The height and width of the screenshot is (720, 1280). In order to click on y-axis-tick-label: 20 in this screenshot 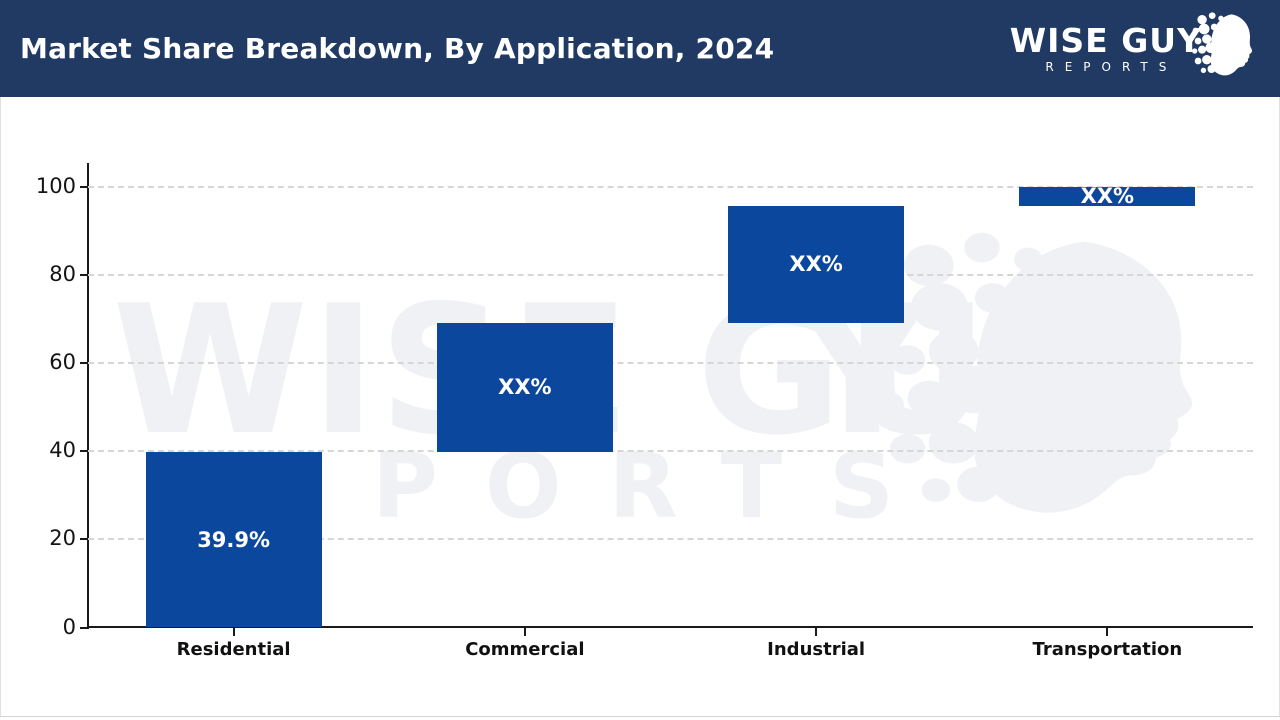, I will do `click(62, 538)`.